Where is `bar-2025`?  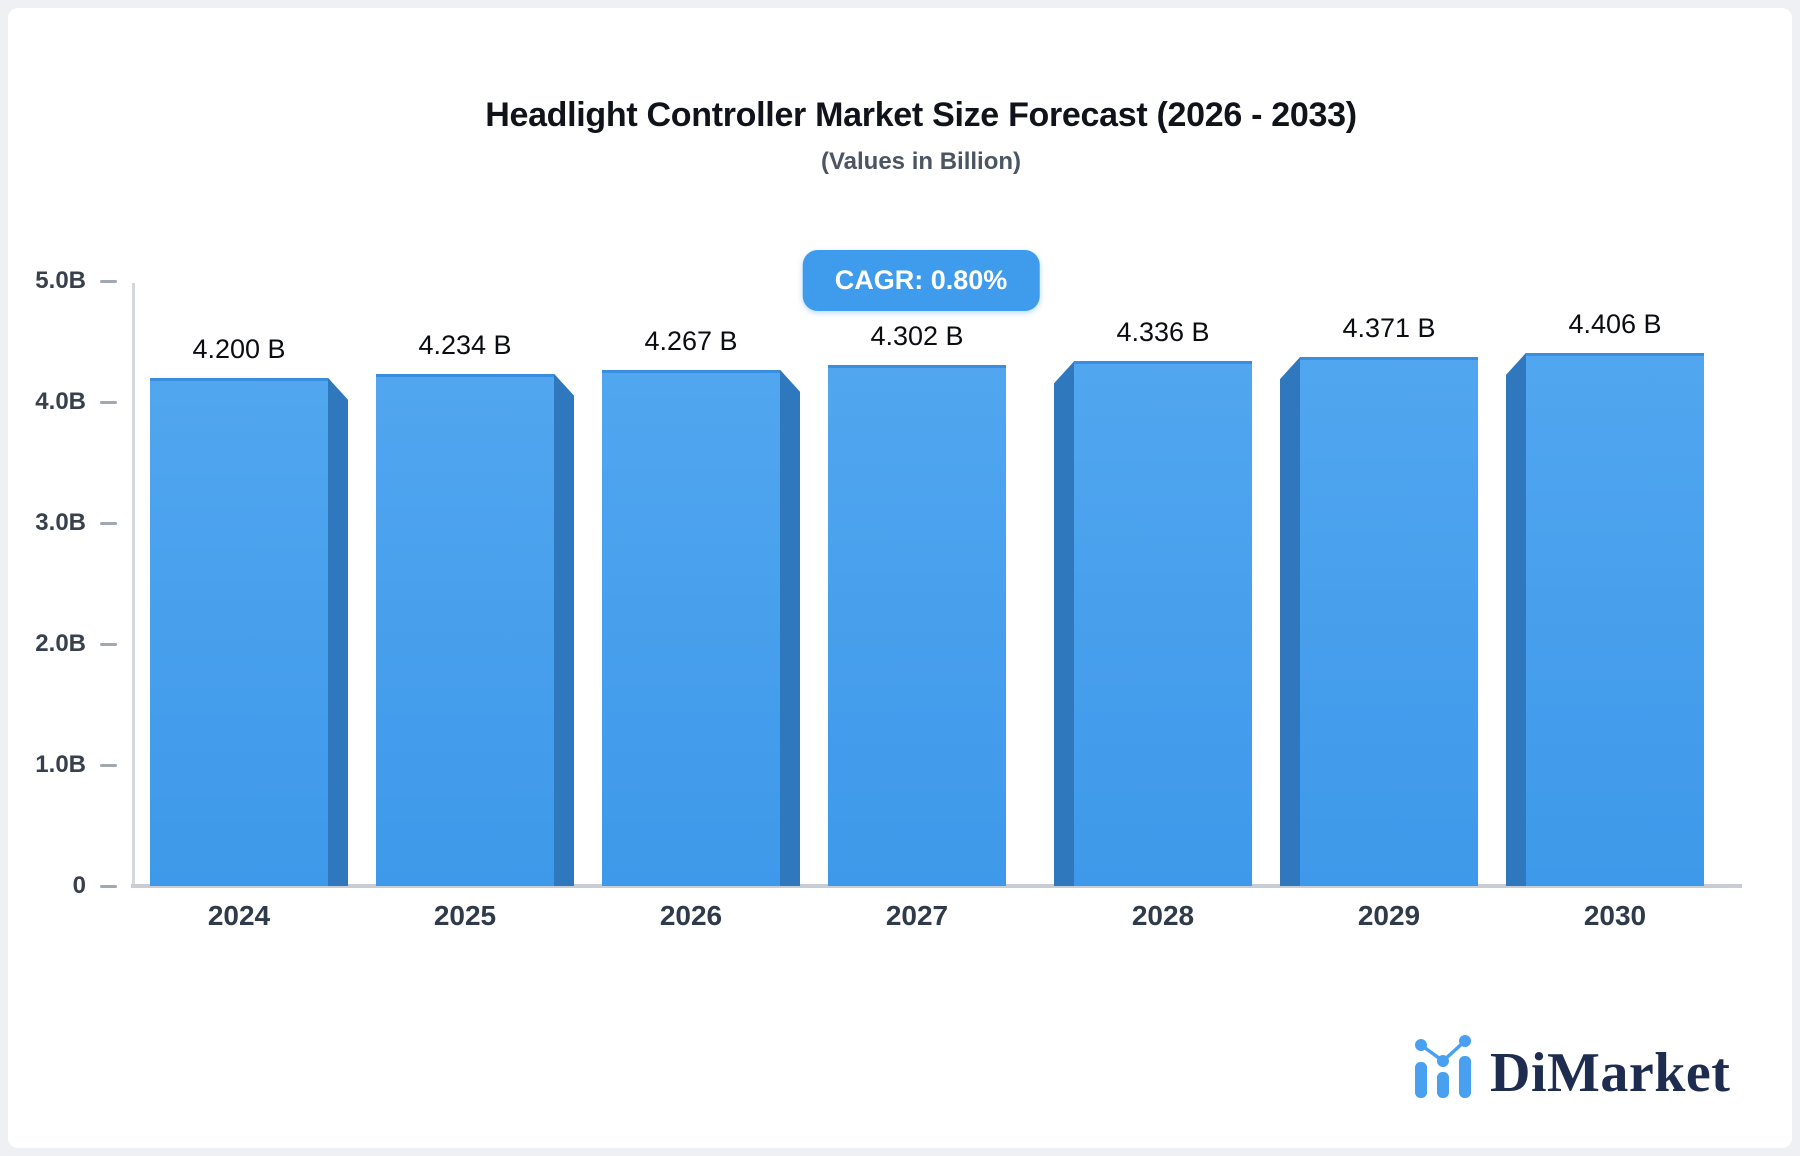
bar-2025 is located at coordinates (465, 629).